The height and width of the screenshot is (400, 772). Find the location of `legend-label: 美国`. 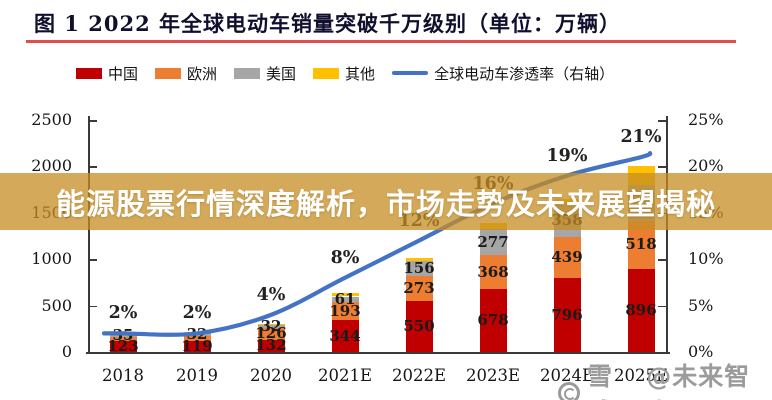

legend-label: 美国 is located at coordinates (281, 73).